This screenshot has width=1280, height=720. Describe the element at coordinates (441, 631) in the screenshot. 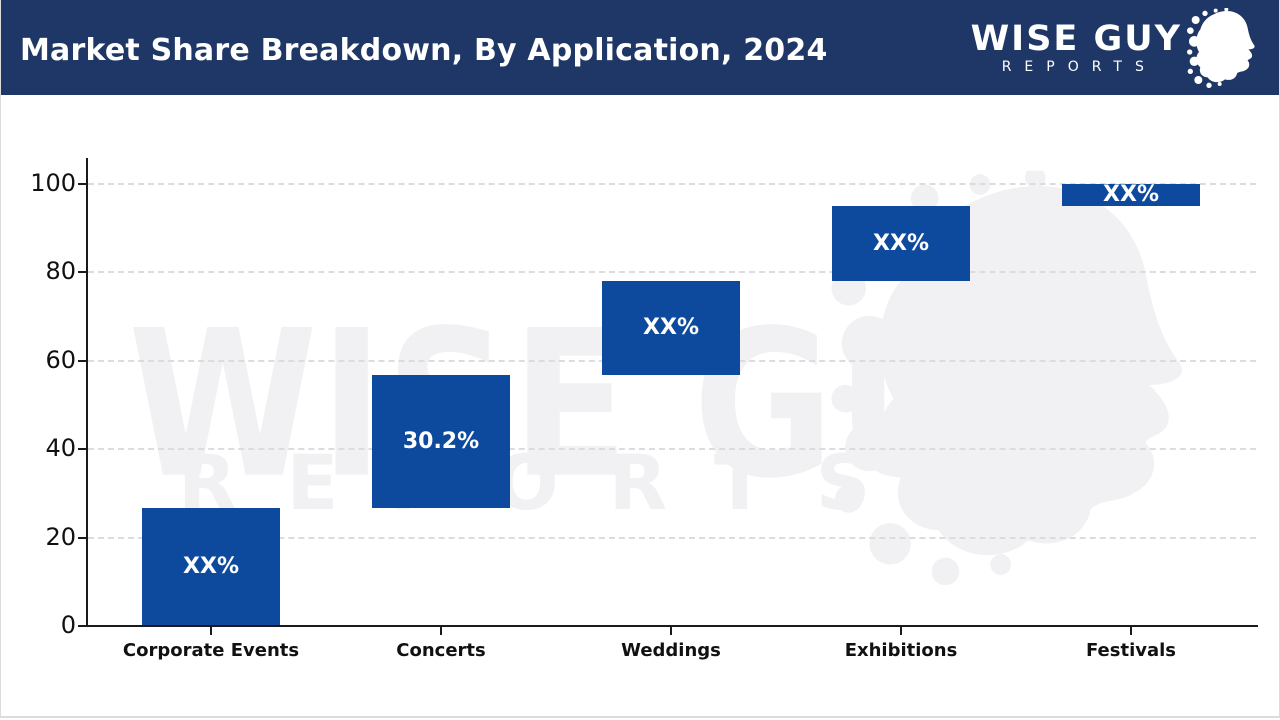

I see `x-tick-mark-concerts` at that location.